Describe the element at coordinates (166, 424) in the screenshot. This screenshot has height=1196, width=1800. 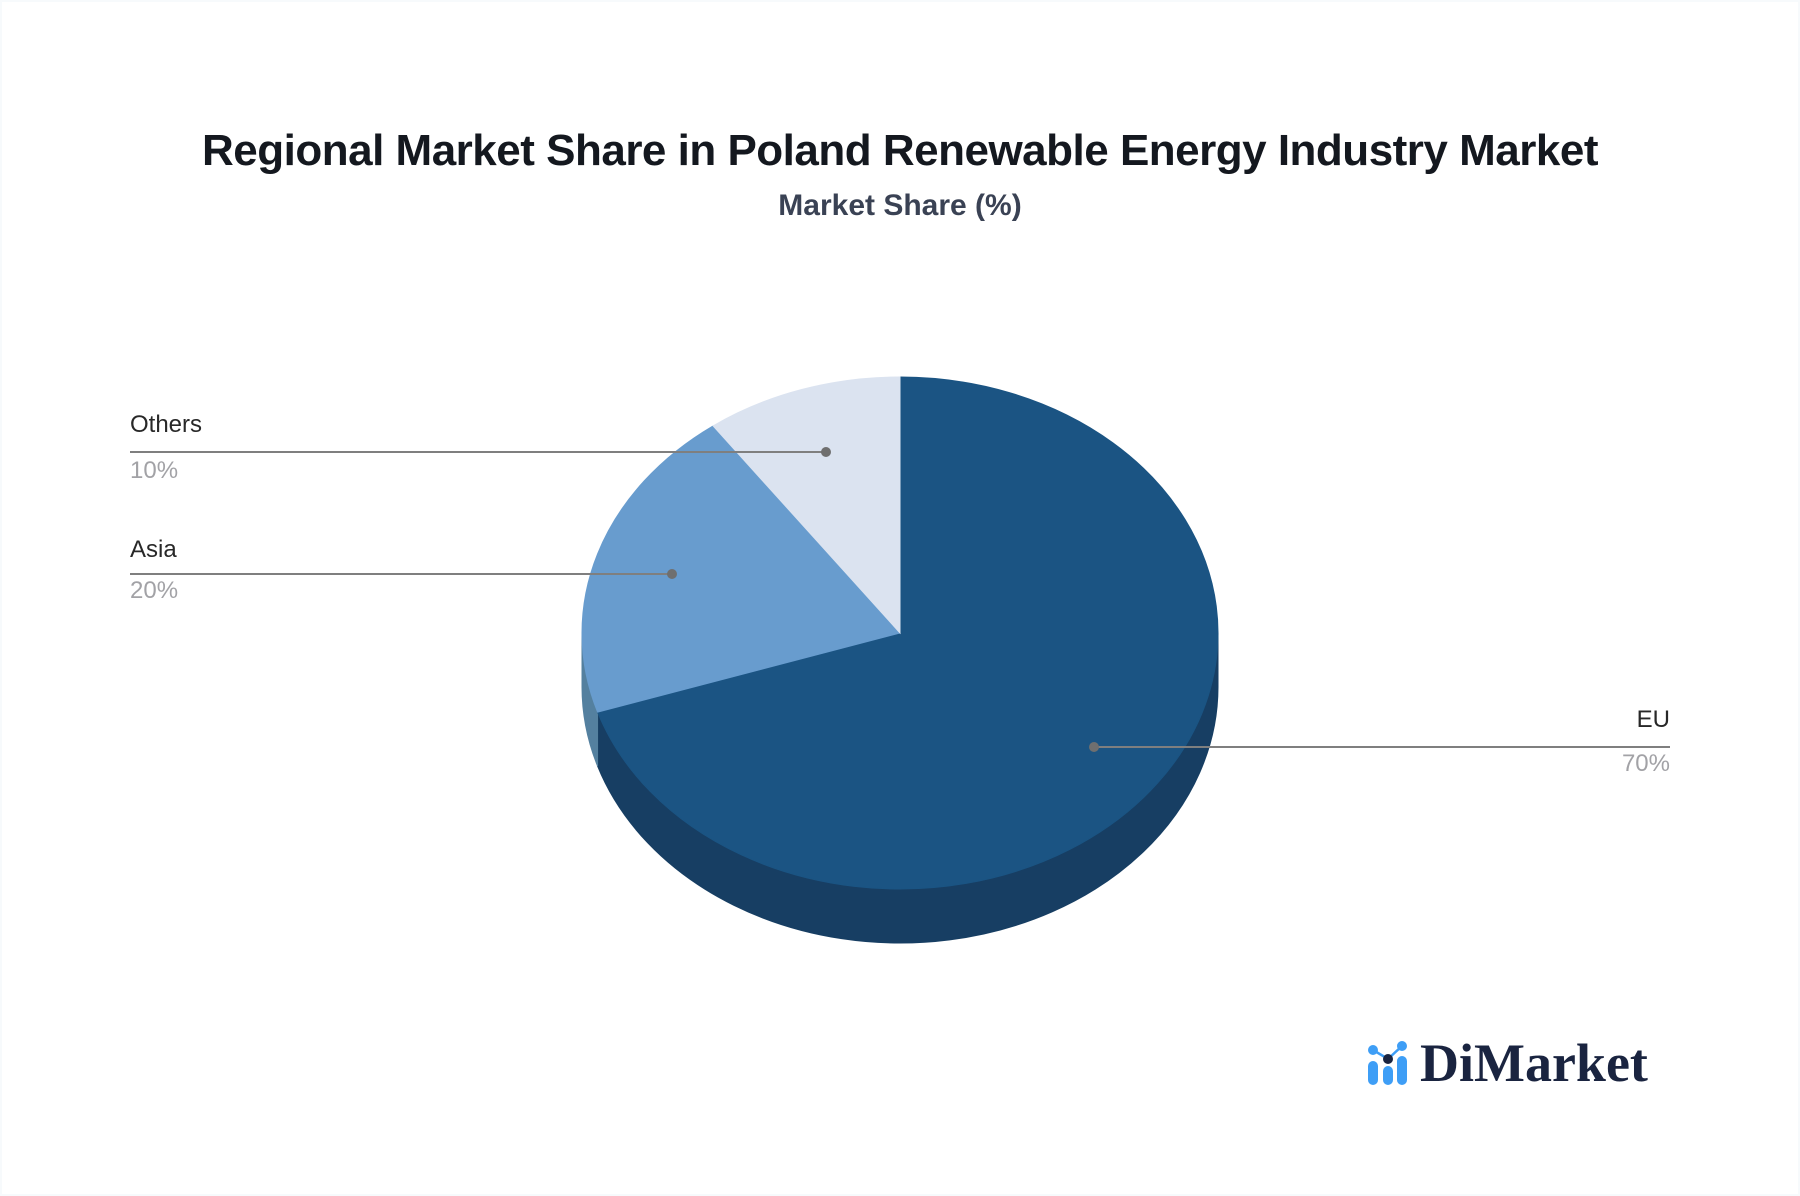
I see `callout-label-others: Others` at that location.